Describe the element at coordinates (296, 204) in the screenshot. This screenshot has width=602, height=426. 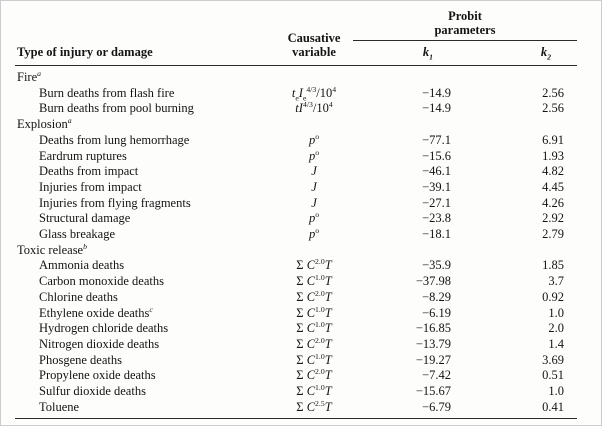
I see `table-row: Injuries from flying fragments J −27.1 4.26` at that location.